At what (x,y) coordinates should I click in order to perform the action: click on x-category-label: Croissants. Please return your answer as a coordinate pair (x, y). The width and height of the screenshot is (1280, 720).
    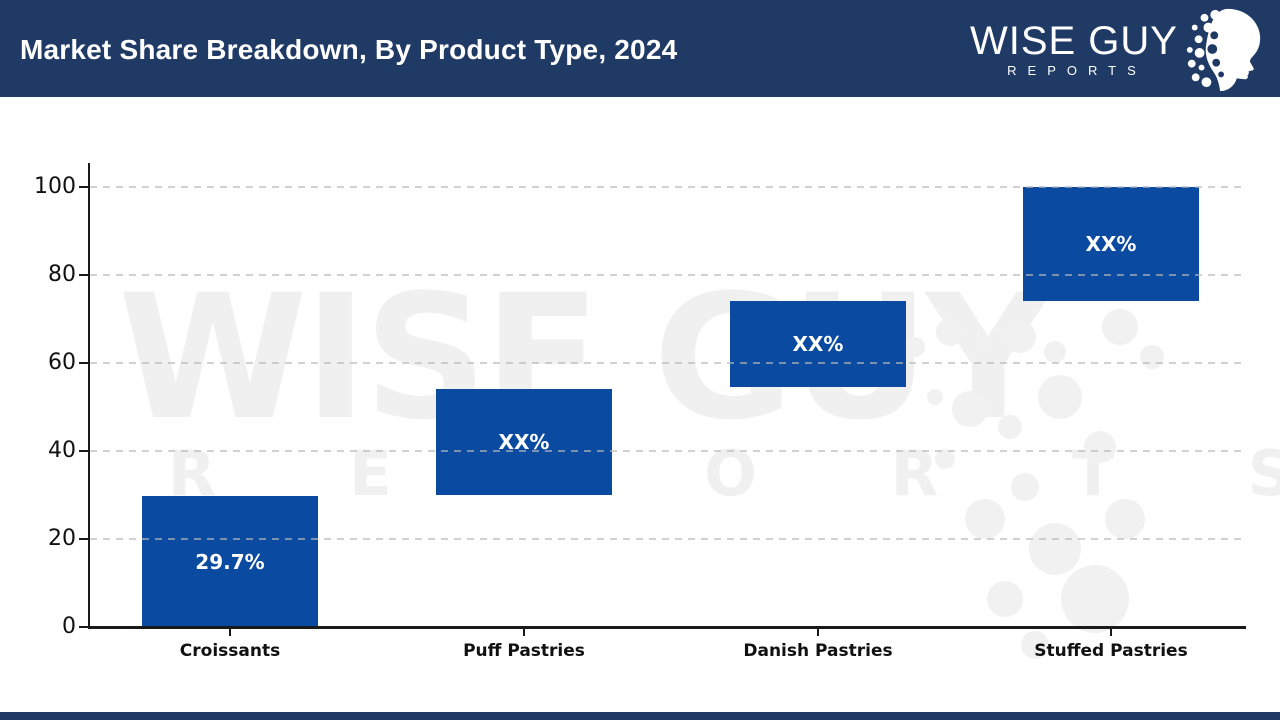
    Looking at the image, I should click on (230, 651).